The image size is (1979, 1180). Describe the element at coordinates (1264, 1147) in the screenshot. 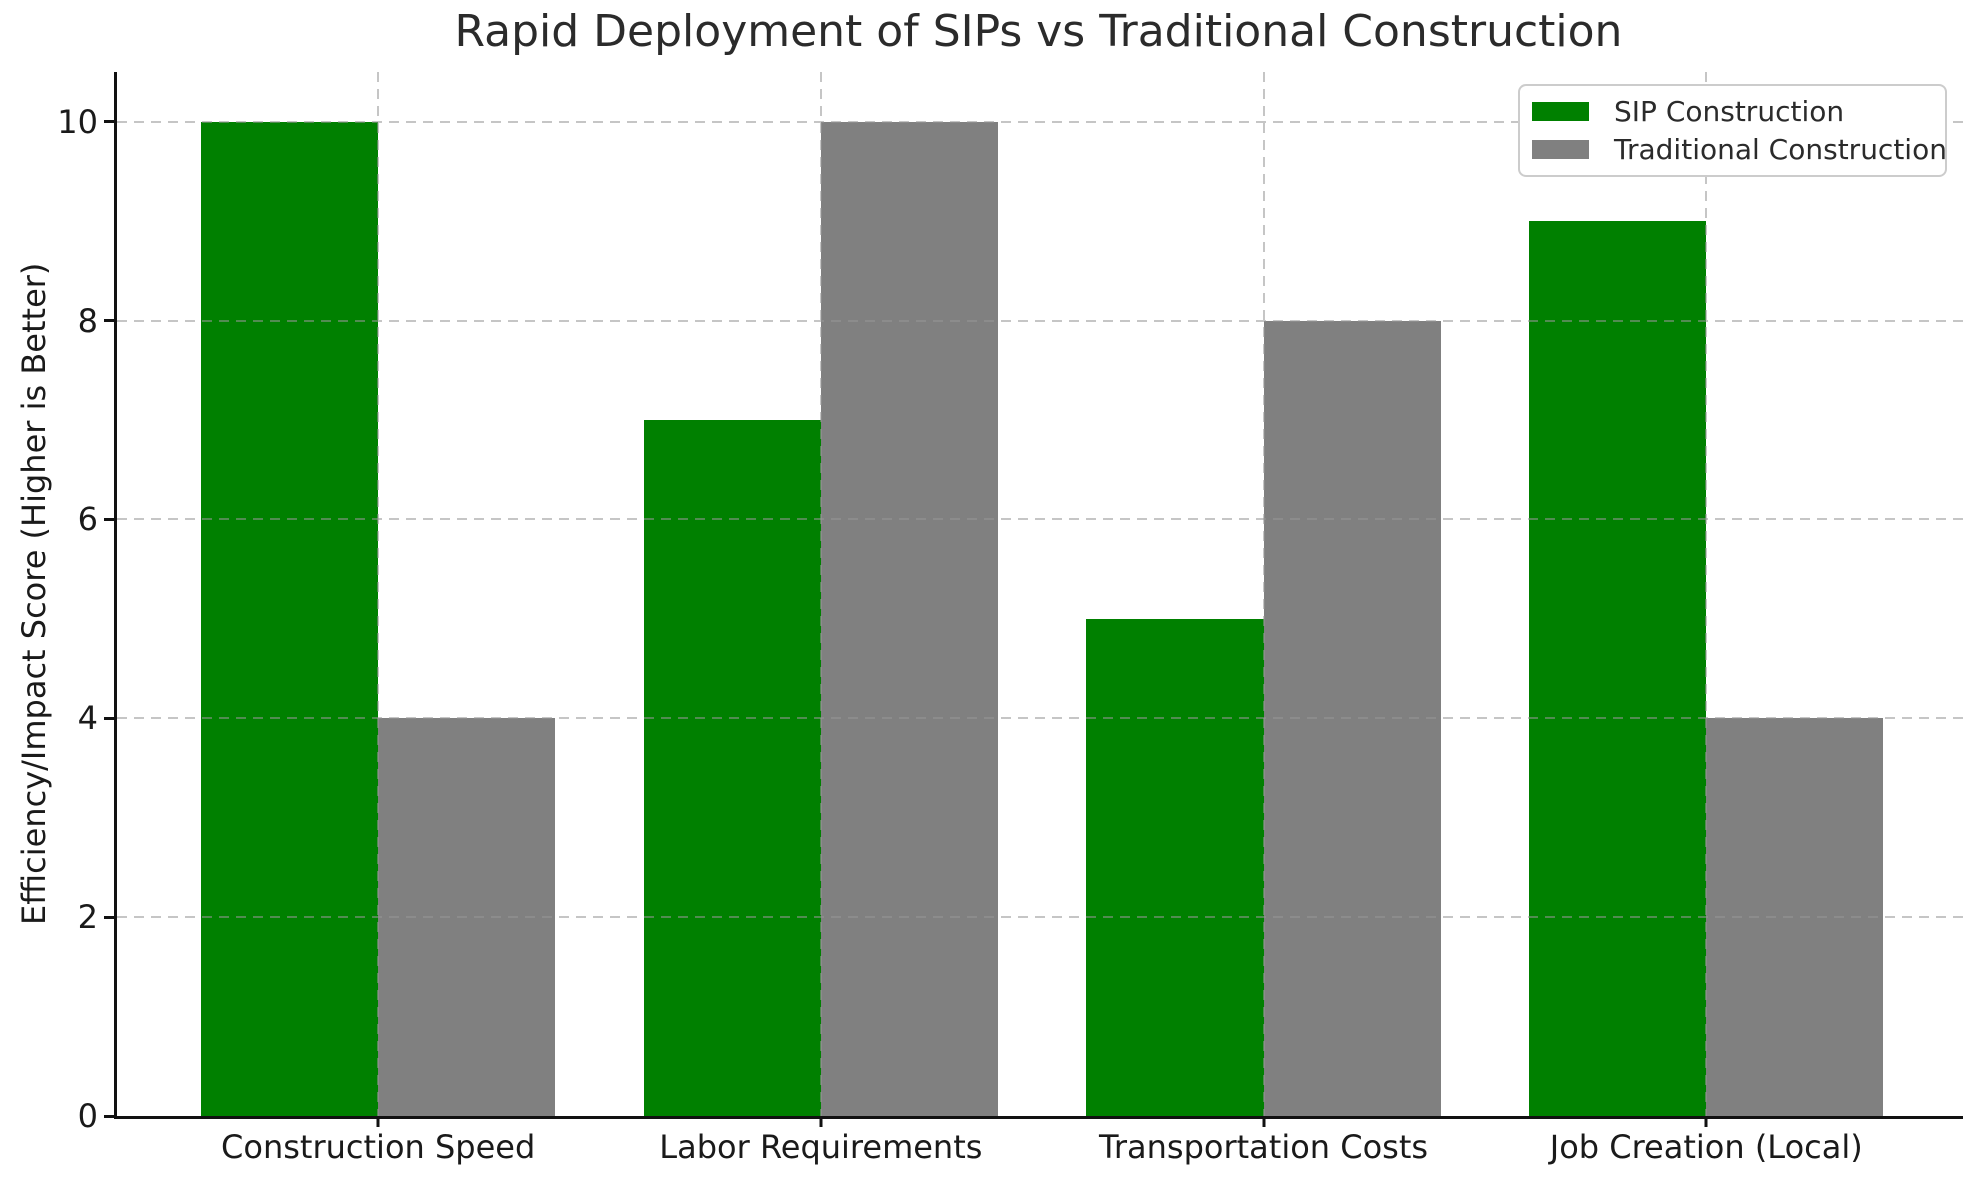

I see `x-tick-label-2: Transportation Costs` at that location.